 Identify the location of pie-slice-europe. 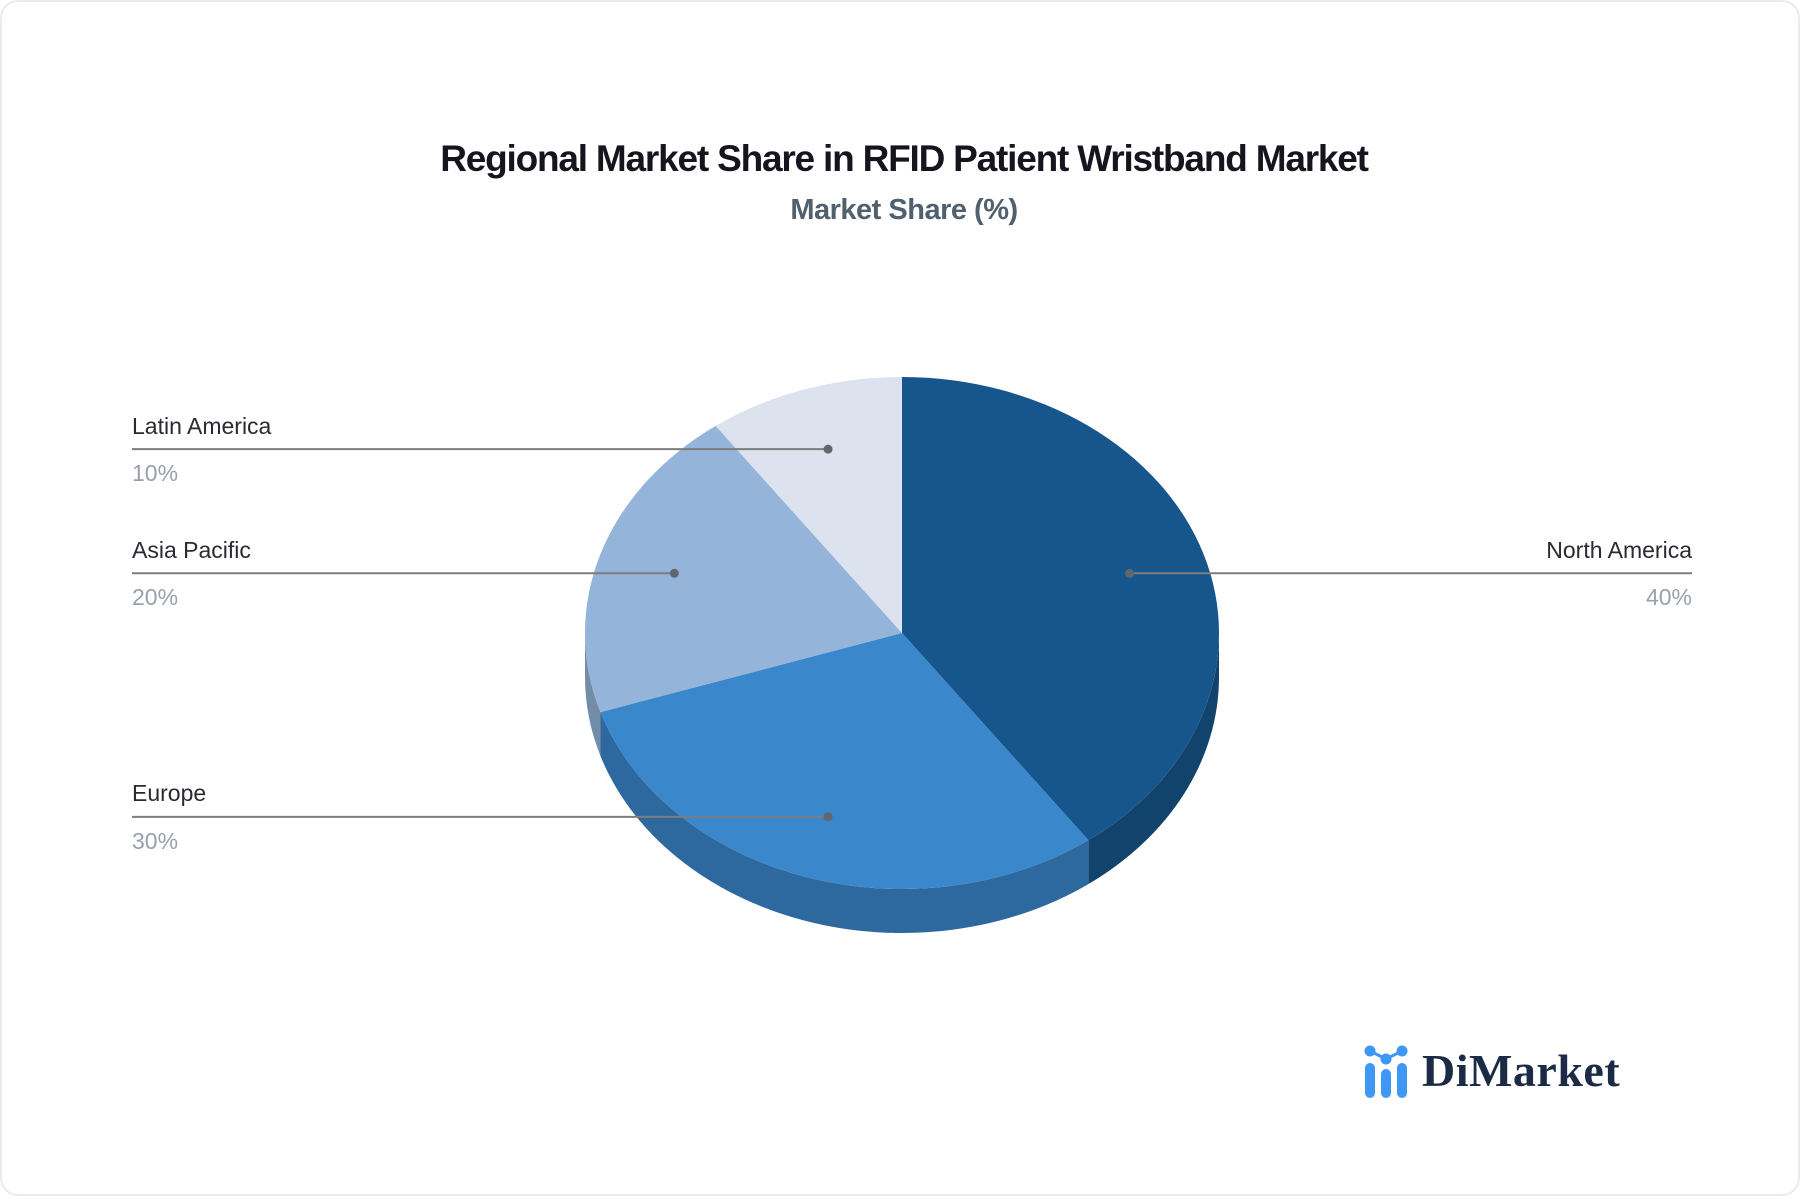
(844, 761).